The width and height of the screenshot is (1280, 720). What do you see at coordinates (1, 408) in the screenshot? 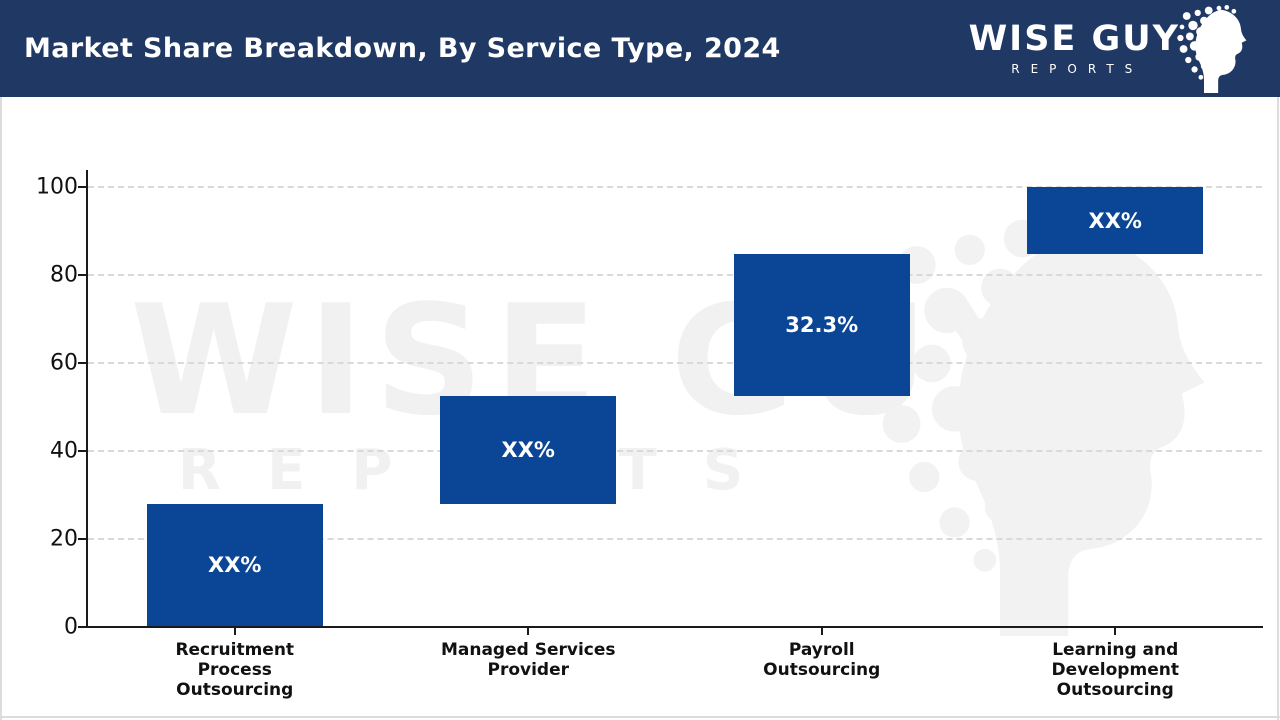
I see `page-border-left` at bounding box center [1, 408].